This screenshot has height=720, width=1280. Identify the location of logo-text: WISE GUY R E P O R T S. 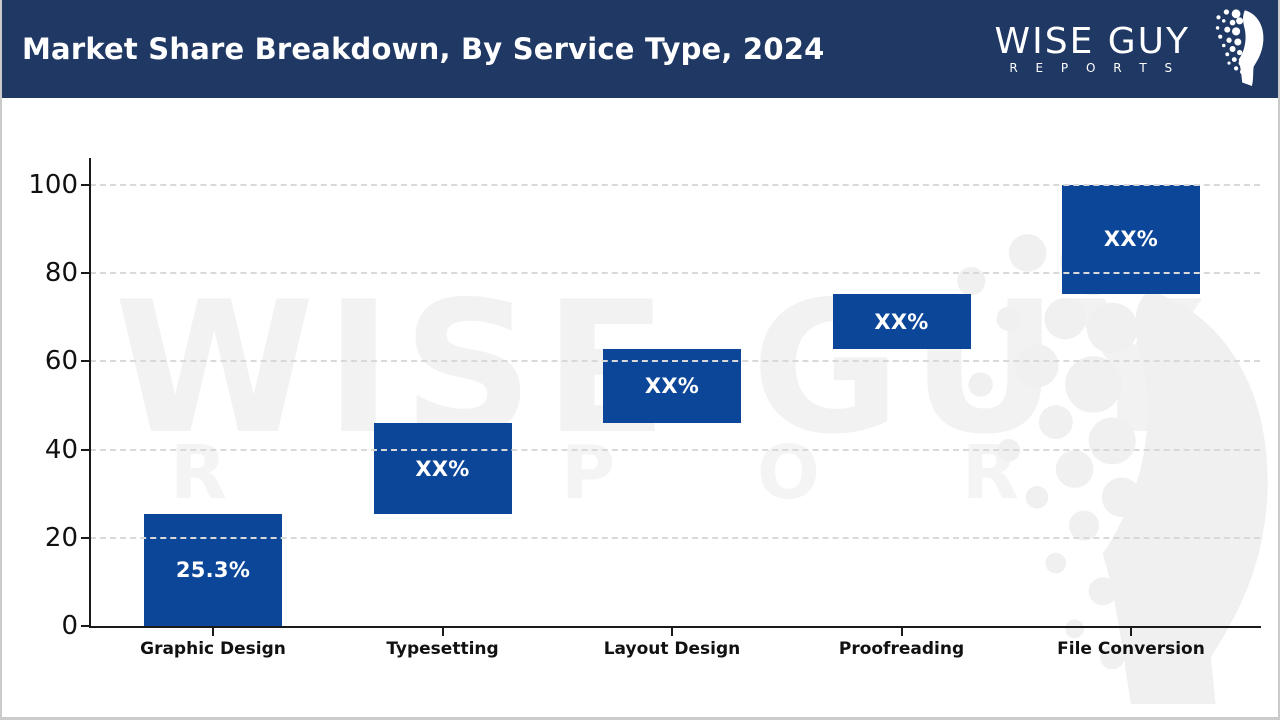
(1092, 48).